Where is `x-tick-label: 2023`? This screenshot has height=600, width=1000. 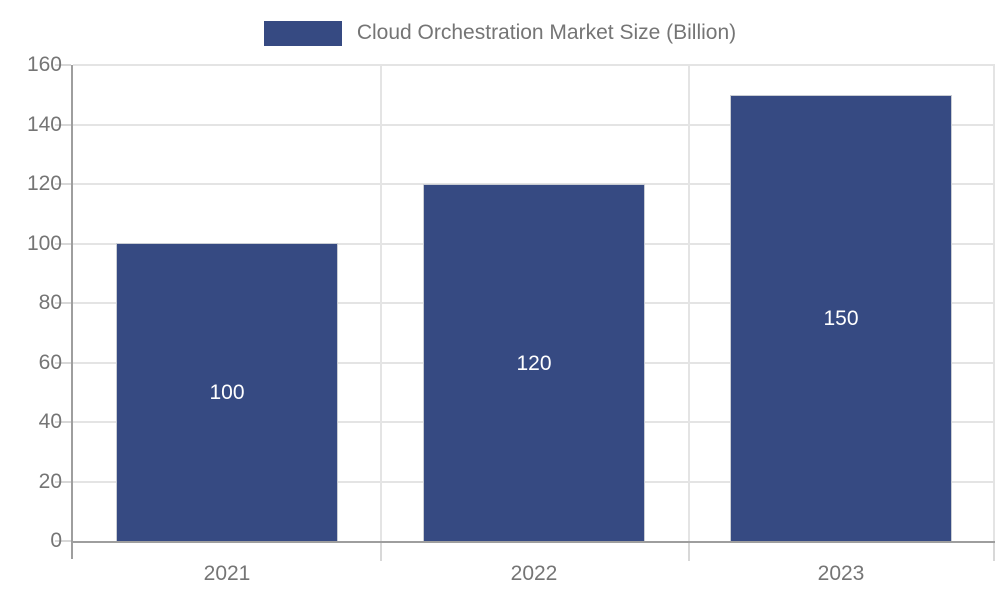 x-tick-label: 2023 is located at coordinates (841, 573).